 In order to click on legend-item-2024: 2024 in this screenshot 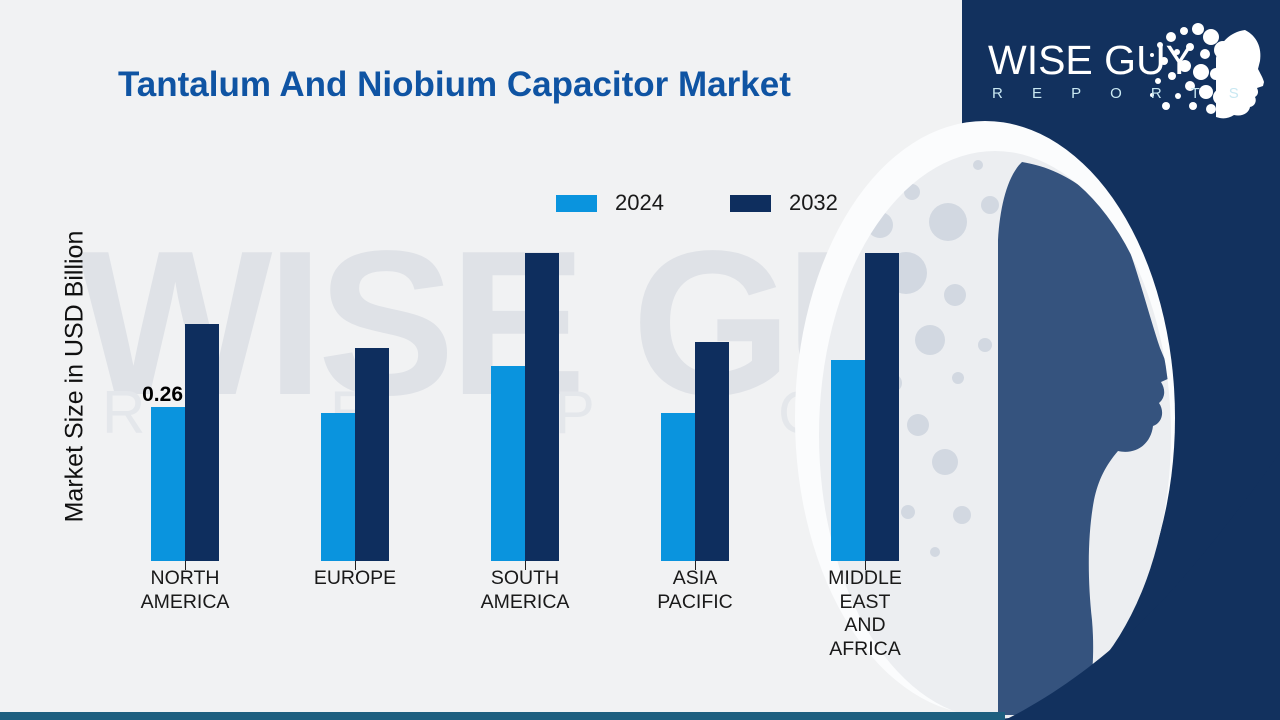, I will do `click(610, 203)`.